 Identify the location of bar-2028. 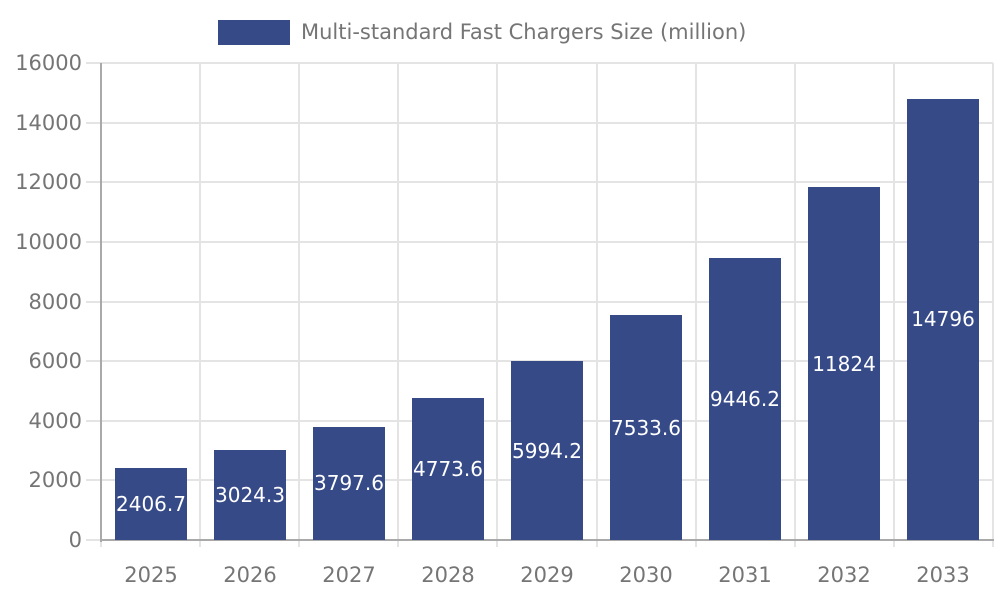
(448, 468).